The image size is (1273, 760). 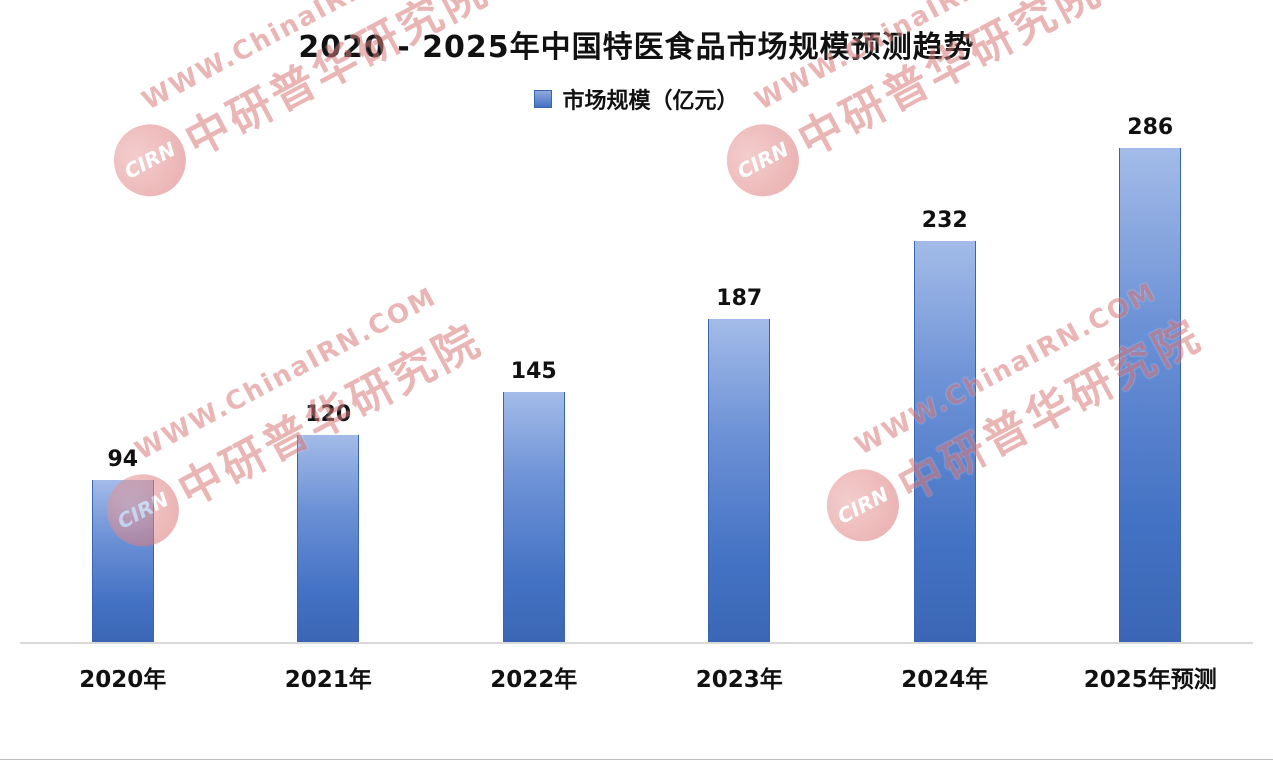 I want to click on bar-cell: 232, so click(x=945, y=425).